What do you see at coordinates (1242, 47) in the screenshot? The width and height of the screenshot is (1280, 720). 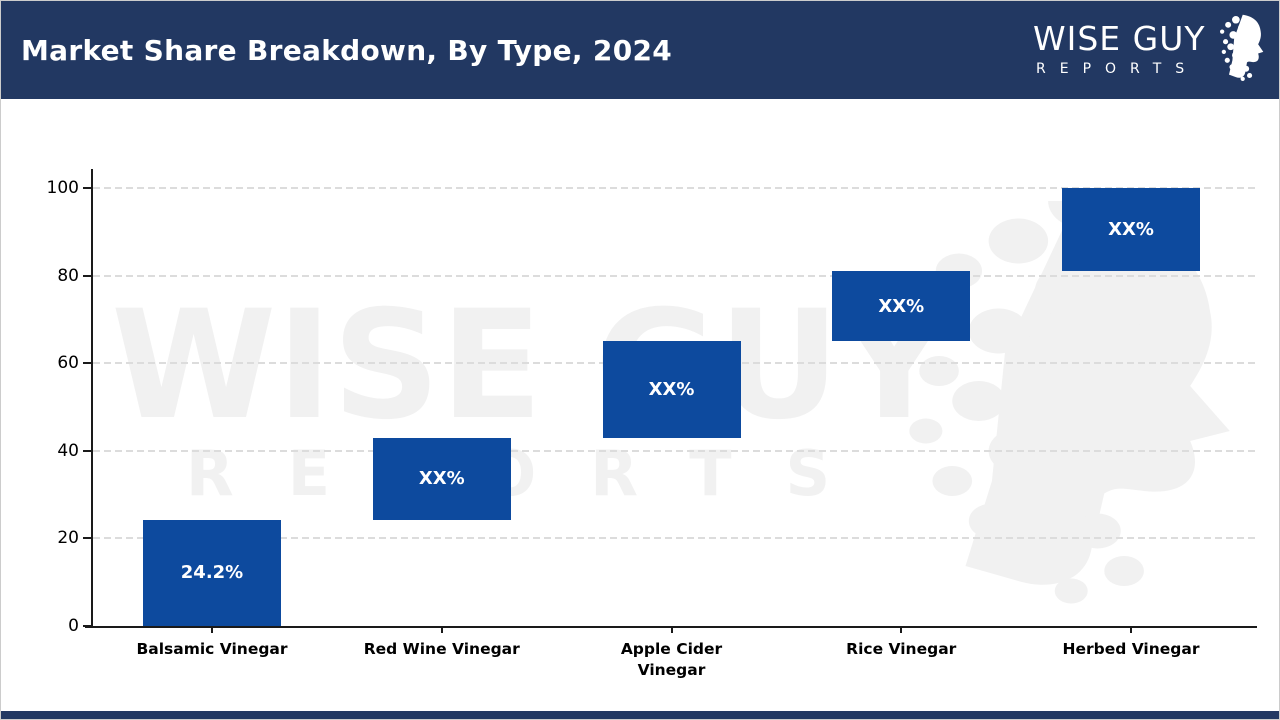 I see `dotted-head-icon` at bounding box center [1242, 47].